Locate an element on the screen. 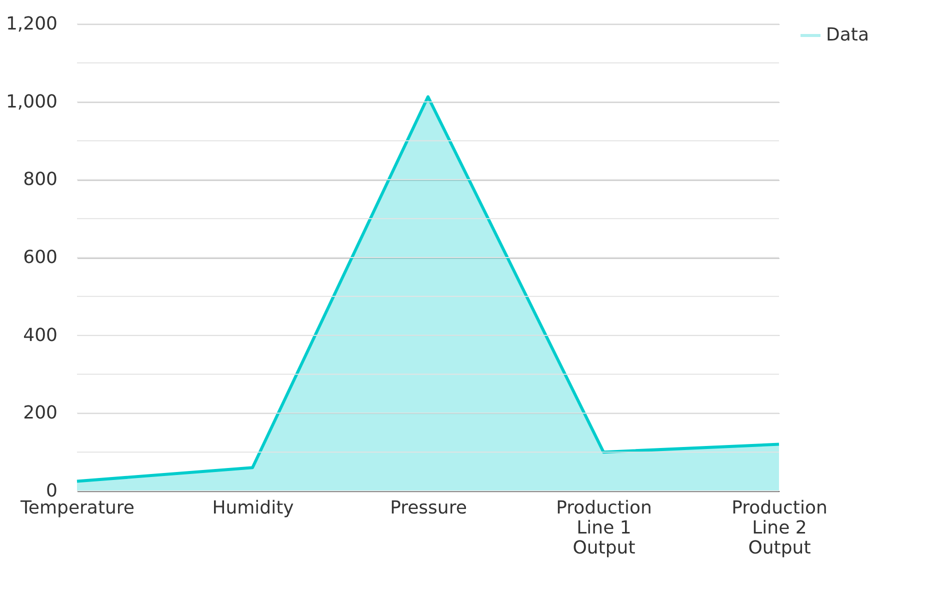  x-tick-label: Production Line 1 Output is located at coordinates (604, 528).